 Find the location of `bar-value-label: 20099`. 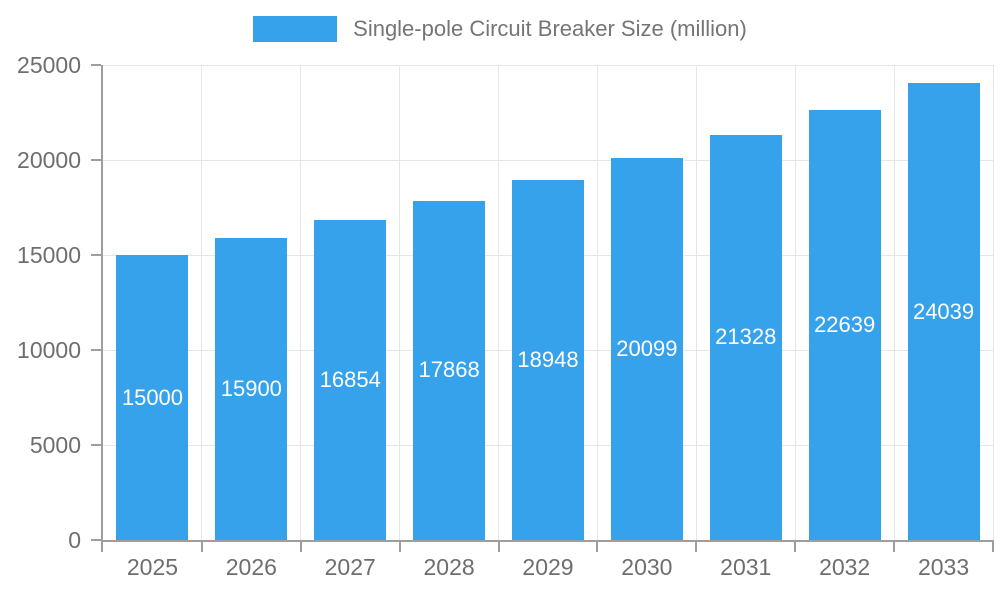

bar-value-label: 20099 is located at coordinates (647, 349).